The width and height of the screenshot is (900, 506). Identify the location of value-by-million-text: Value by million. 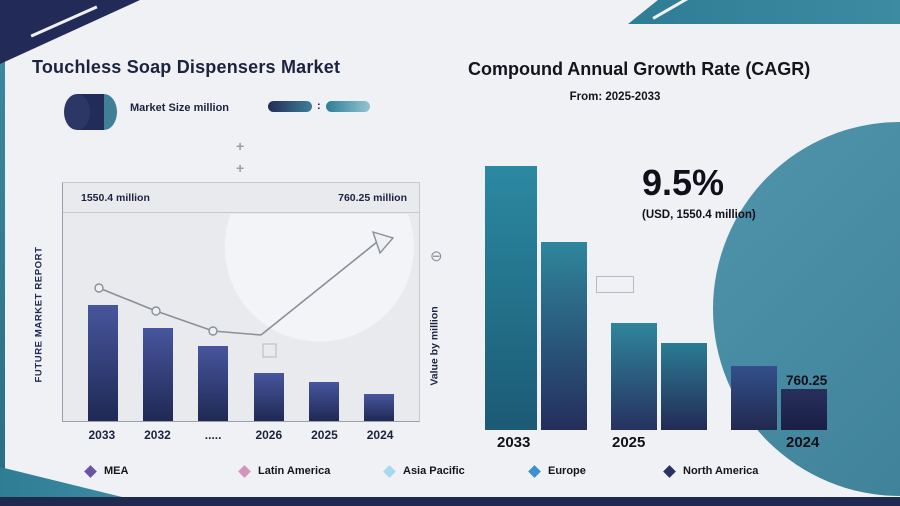
(435, 346).